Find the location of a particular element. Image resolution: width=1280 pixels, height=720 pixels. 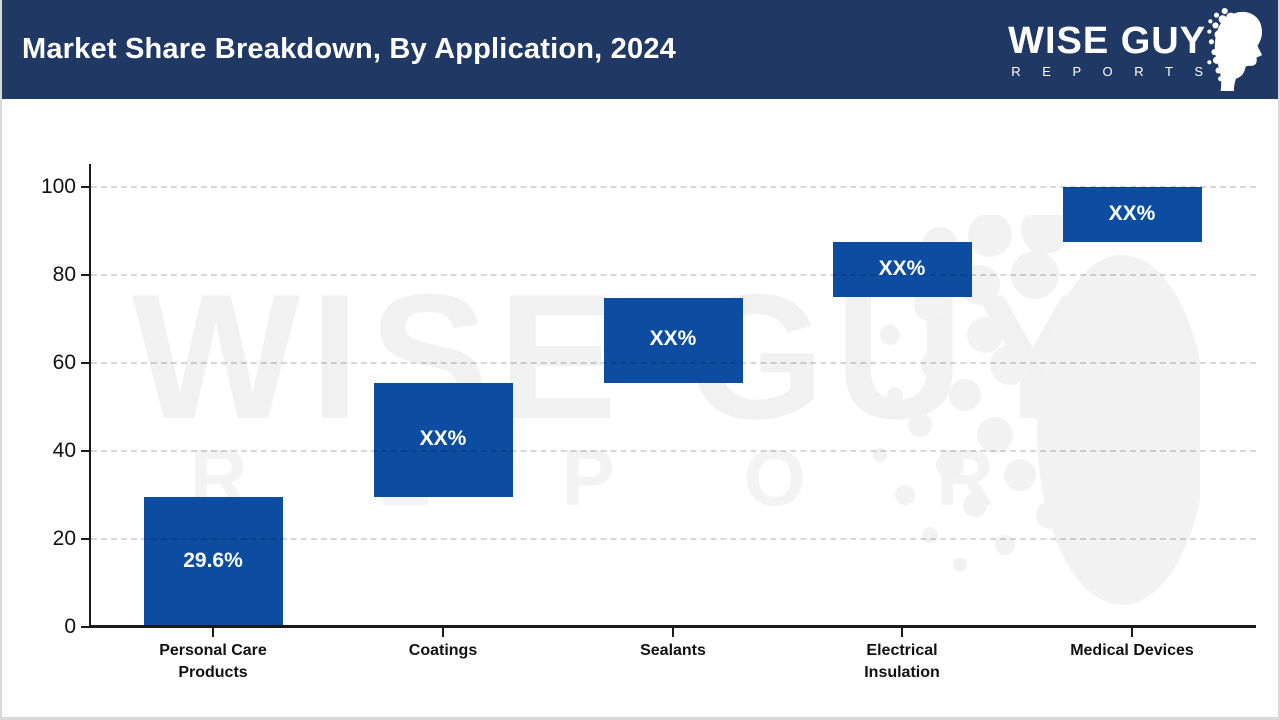

bar-value-label: 29.6% is located at coordinates (213, 560).